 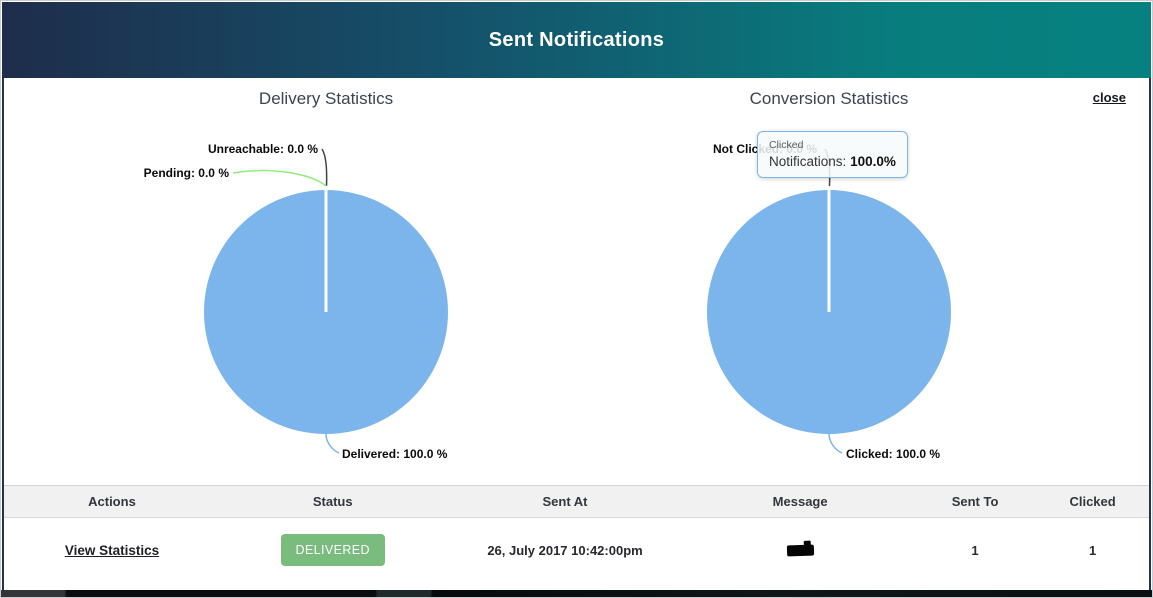 What do you see at coordinates (112, 501) in the screenshot?
I see `column-header-actions: Actions` at bounding box center [112, 501].